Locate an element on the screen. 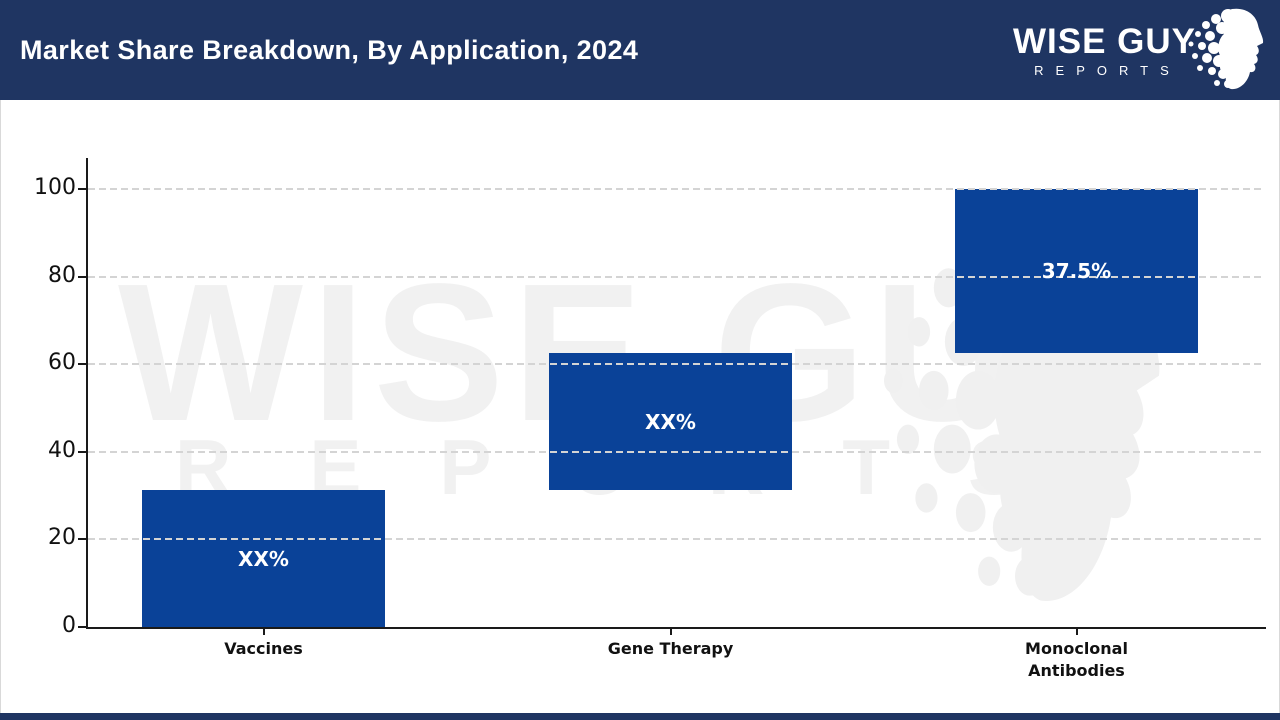  bar-gene-therapy is located at coordinates (670, 422).